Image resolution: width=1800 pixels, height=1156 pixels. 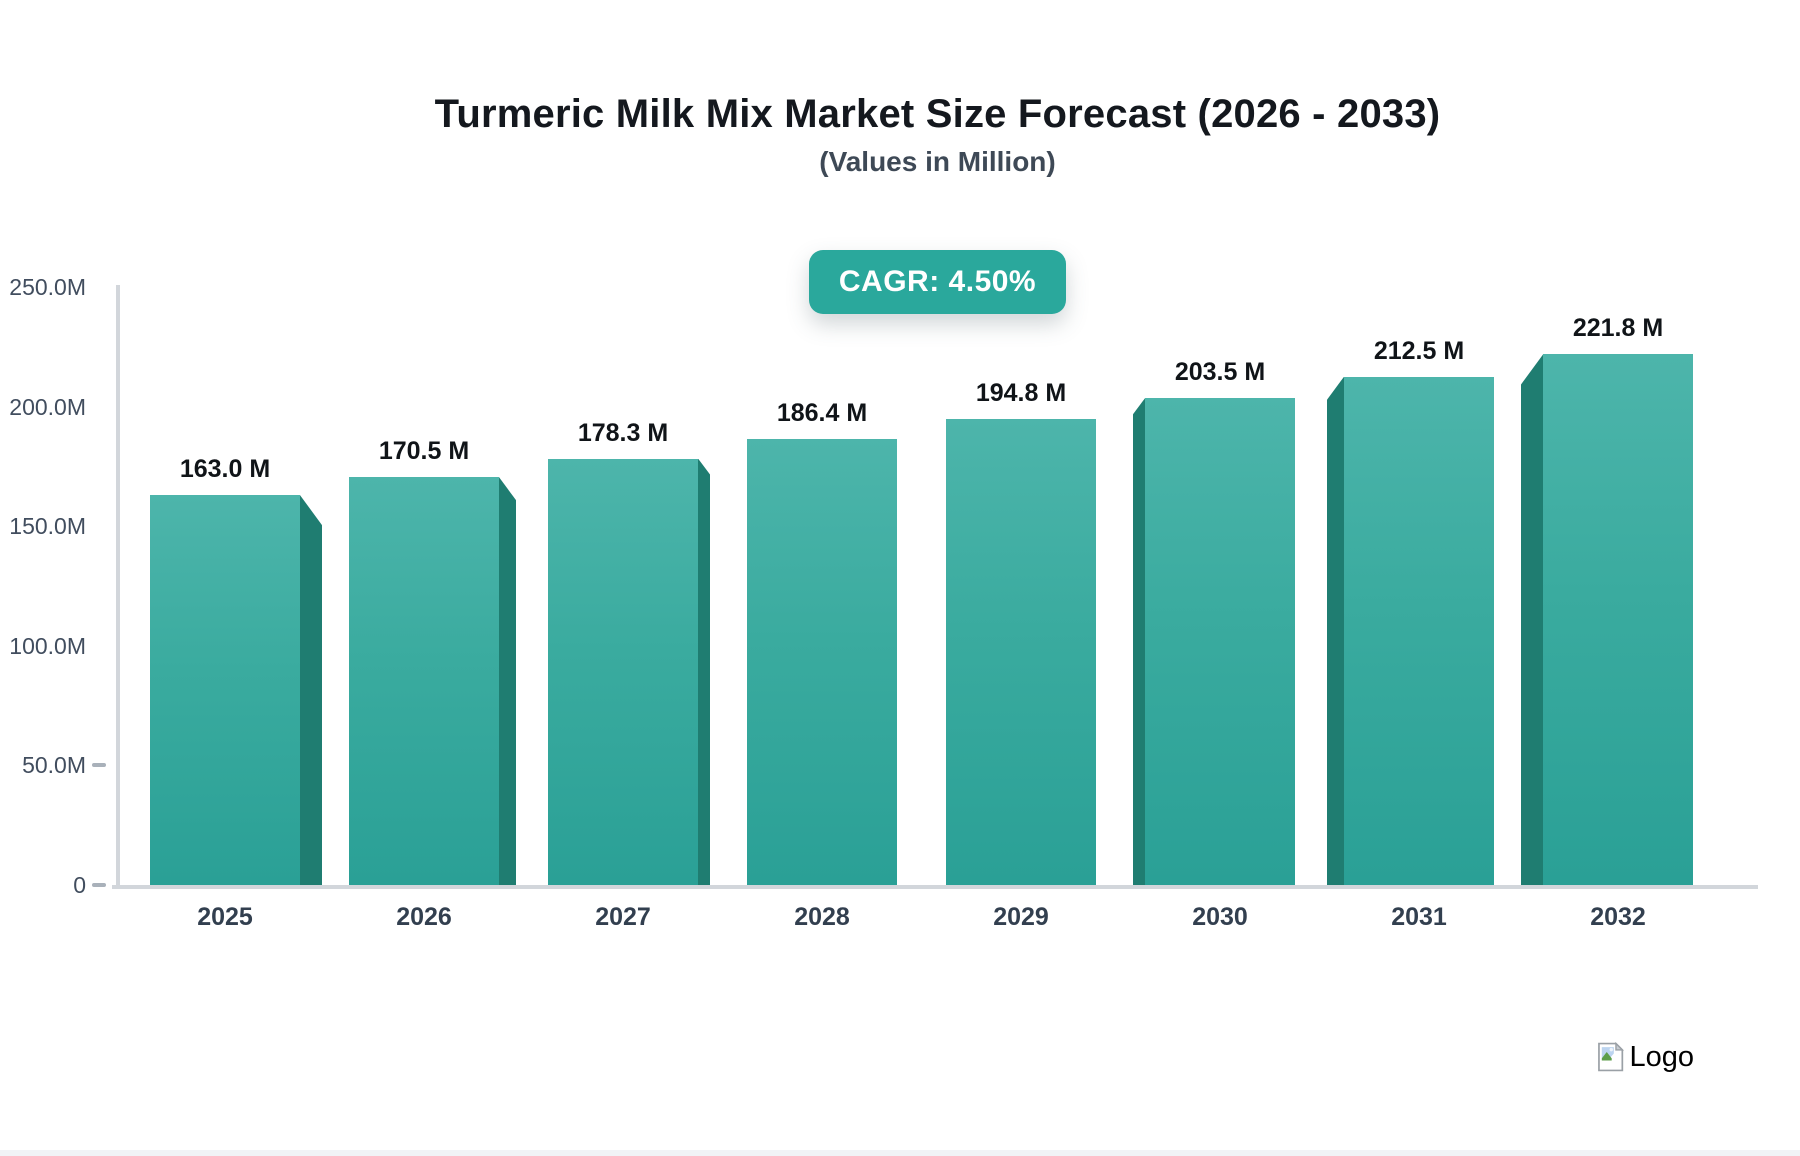 I want to click on x-axis-label: 2030, so click(x=1220, y=917).